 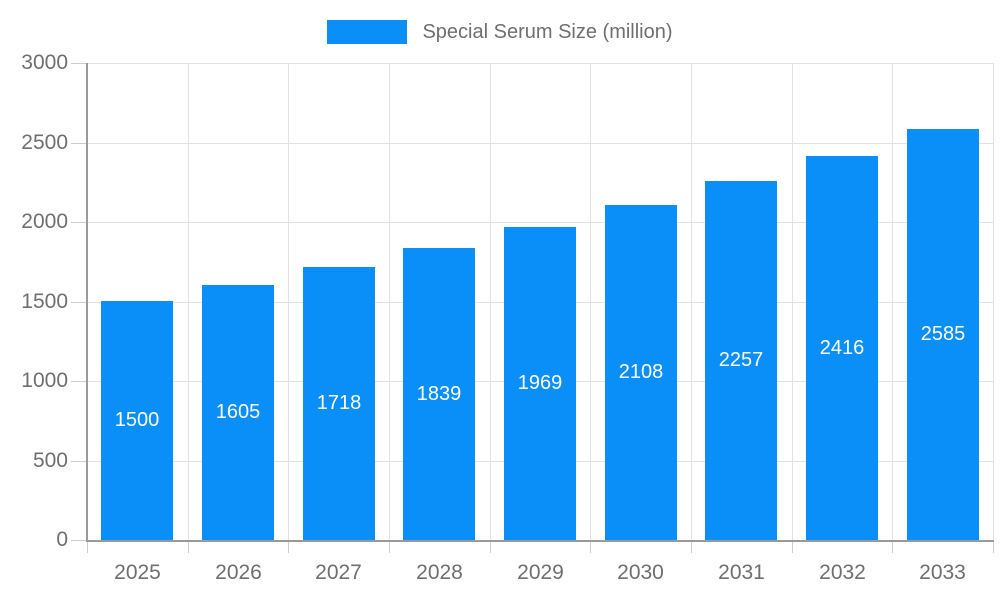 What do you see at coordinates (44, 380) in the screenshot?
I see `y-tick-label: 1000` at bounding box center [44, 380].